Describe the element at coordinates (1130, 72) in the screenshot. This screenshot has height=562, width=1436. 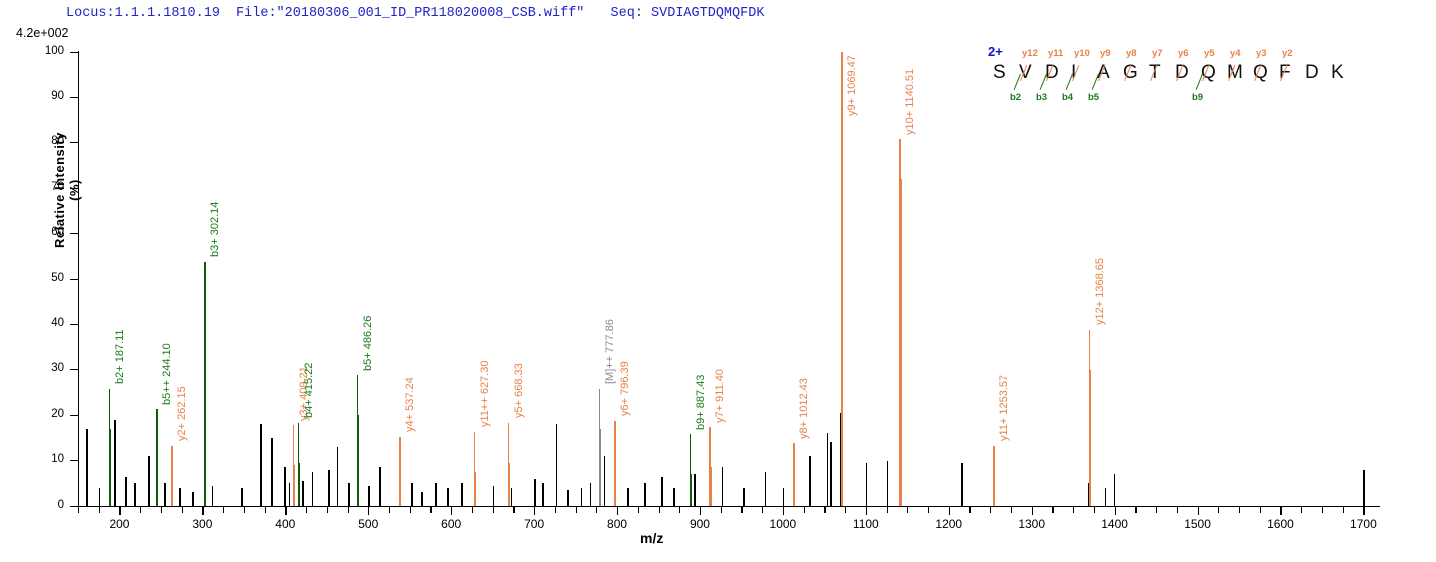
I see `residue-g-6: G` at that location.